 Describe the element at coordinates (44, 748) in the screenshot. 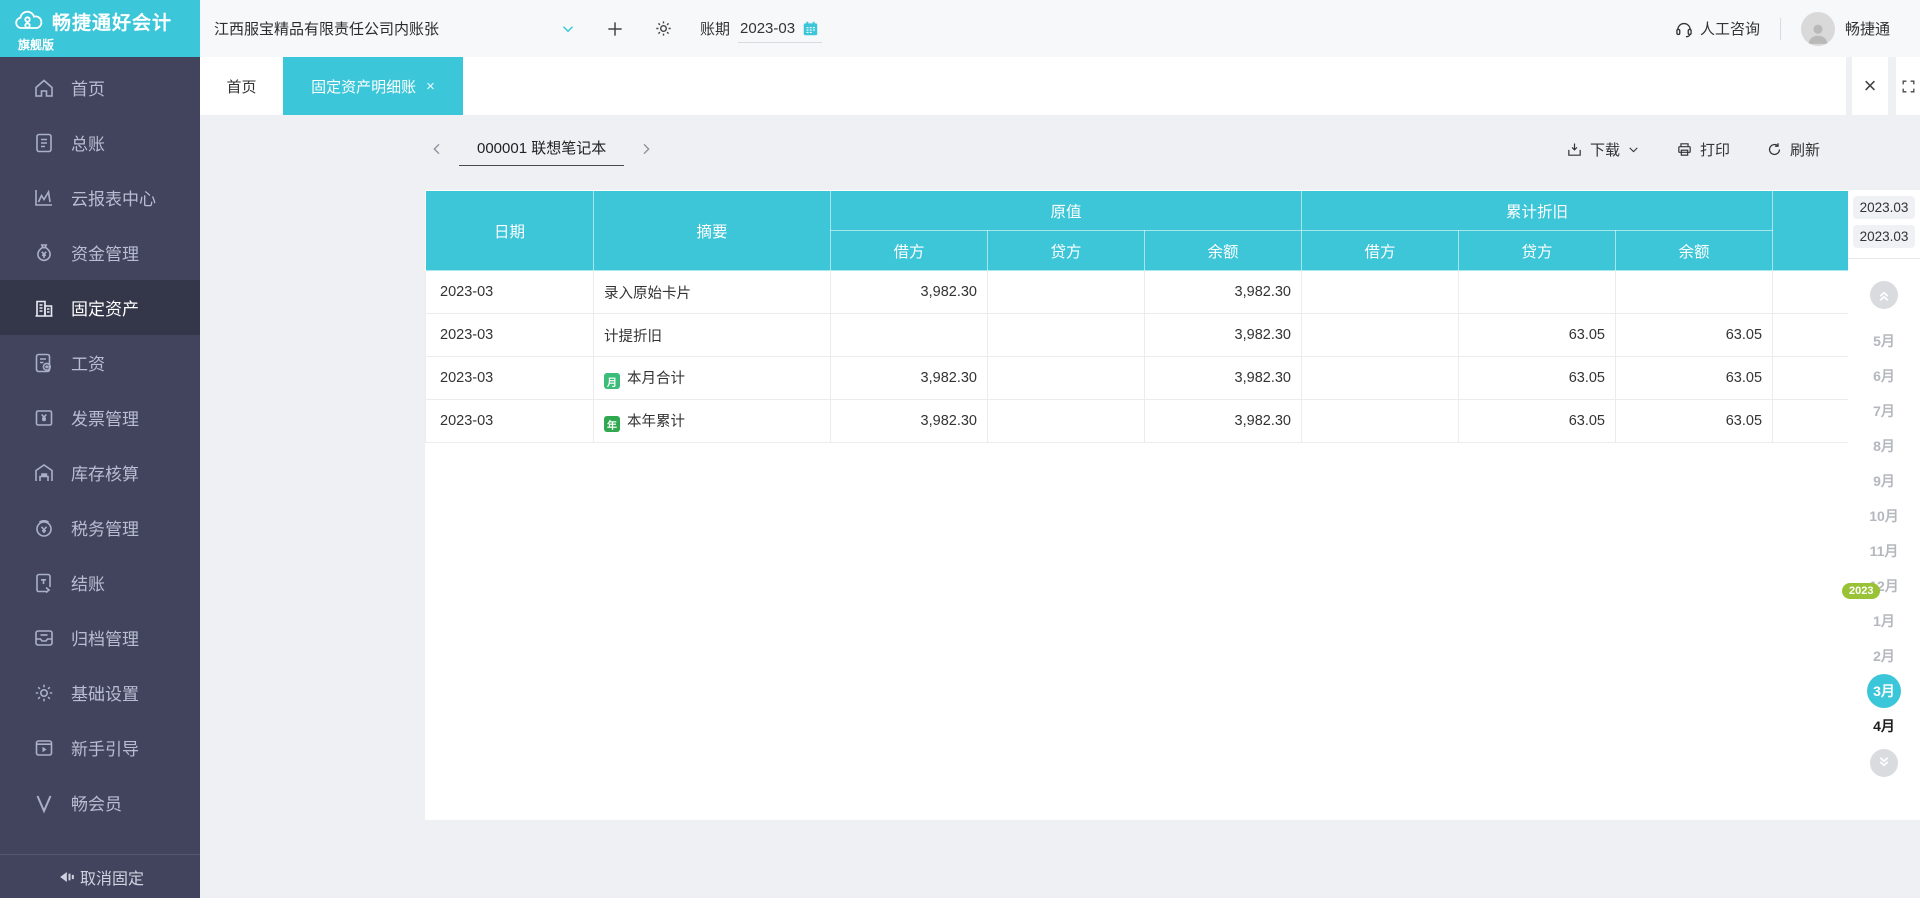

I see `guide-icon` at that location.